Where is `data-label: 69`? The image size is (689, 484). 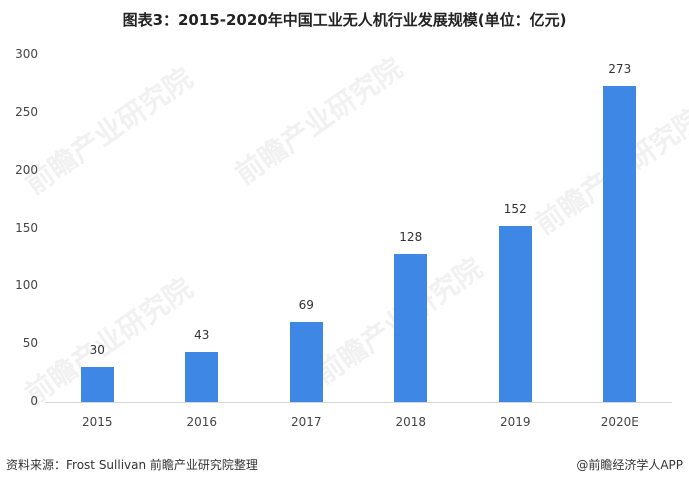 data-label: 69 is located at coordinates (306, 305).